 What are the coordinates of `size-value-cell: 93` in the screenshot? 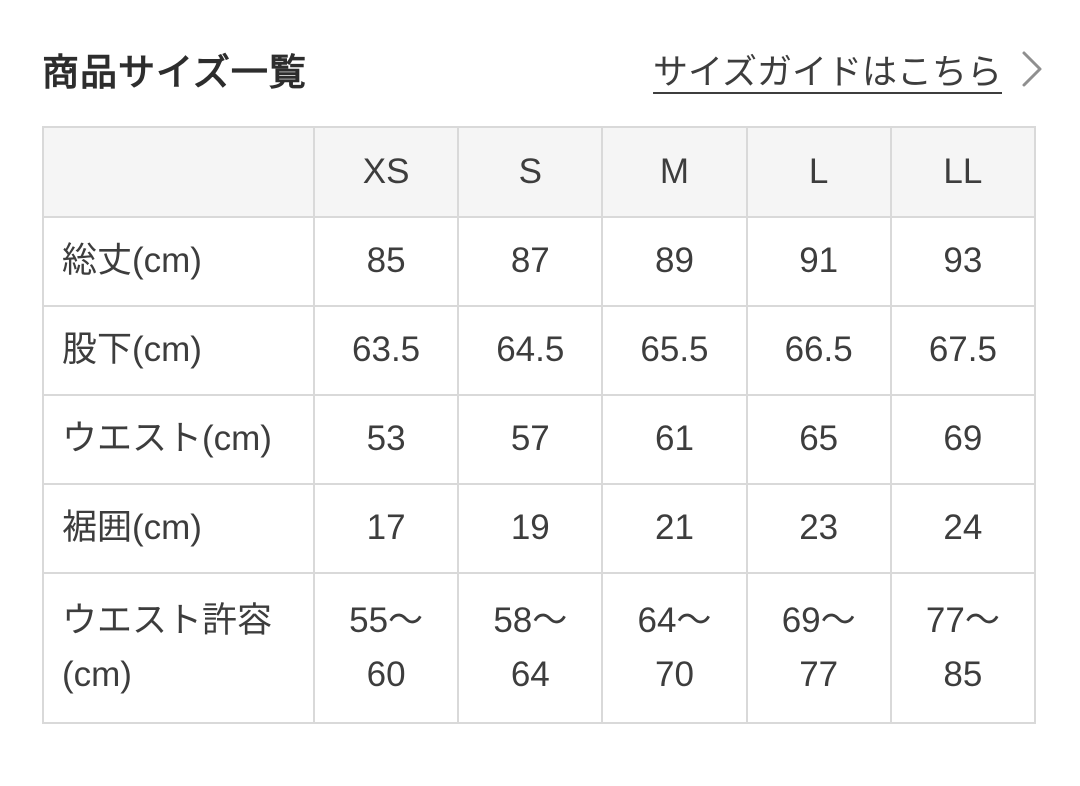 It's located at (963, 261).